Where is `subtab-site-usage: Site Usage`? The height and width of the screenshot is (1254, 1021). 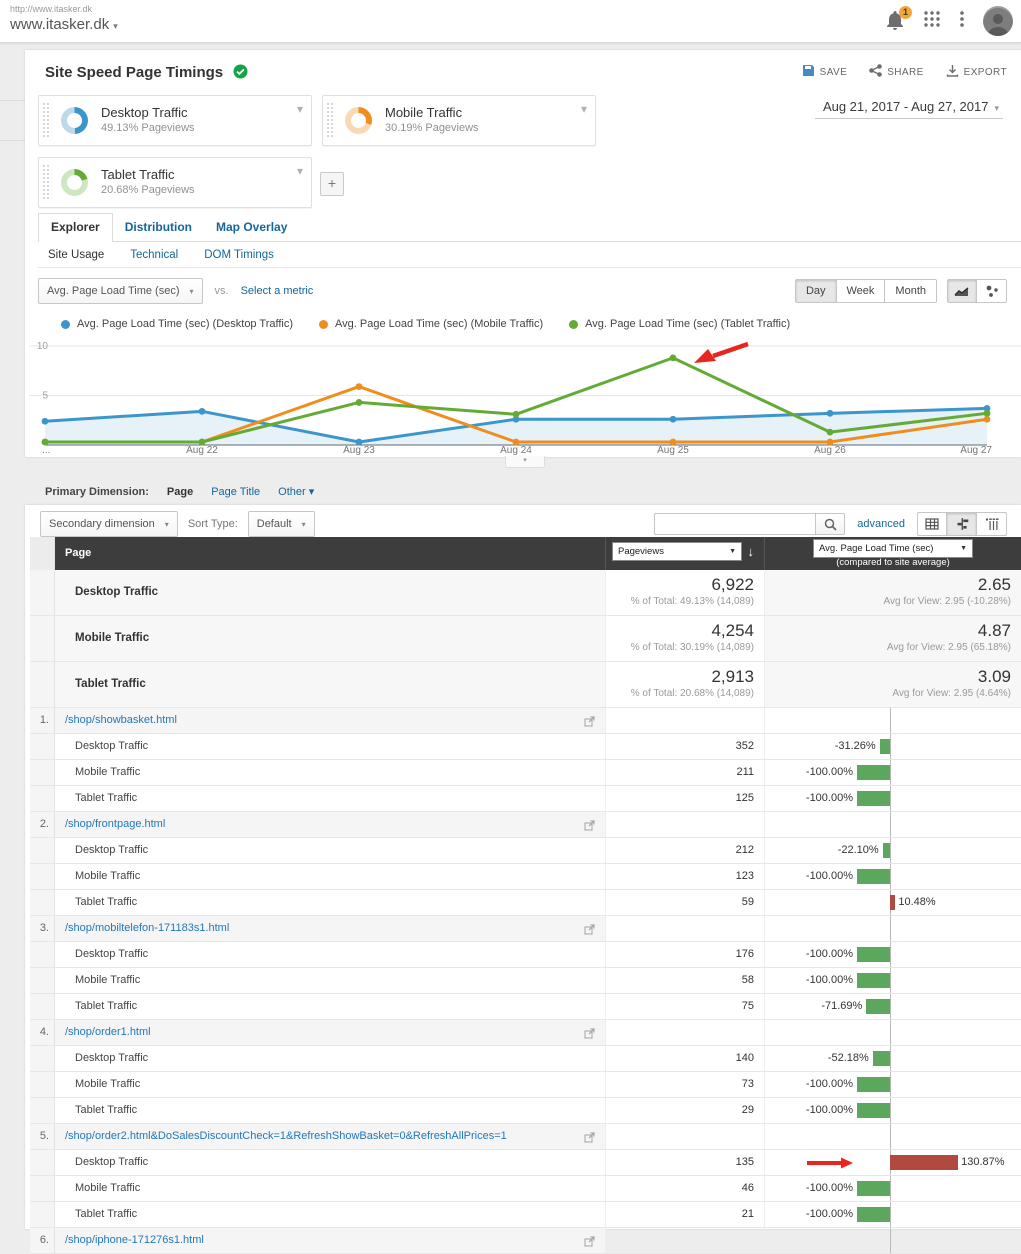 subtab-site-usage: Site Usage is located at coordinates (76, 254).